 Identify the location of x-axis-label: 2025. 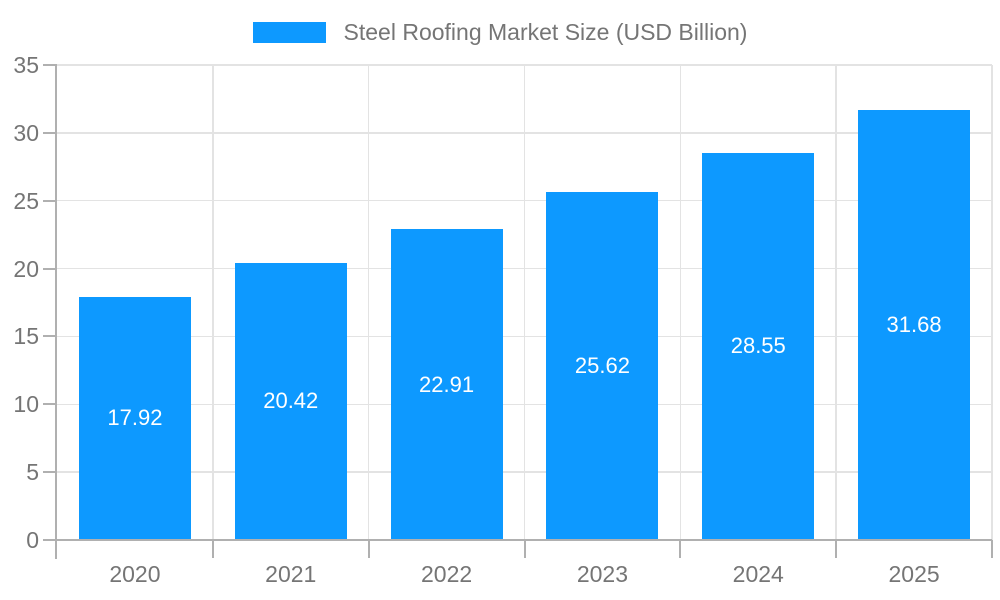
(914, 574).